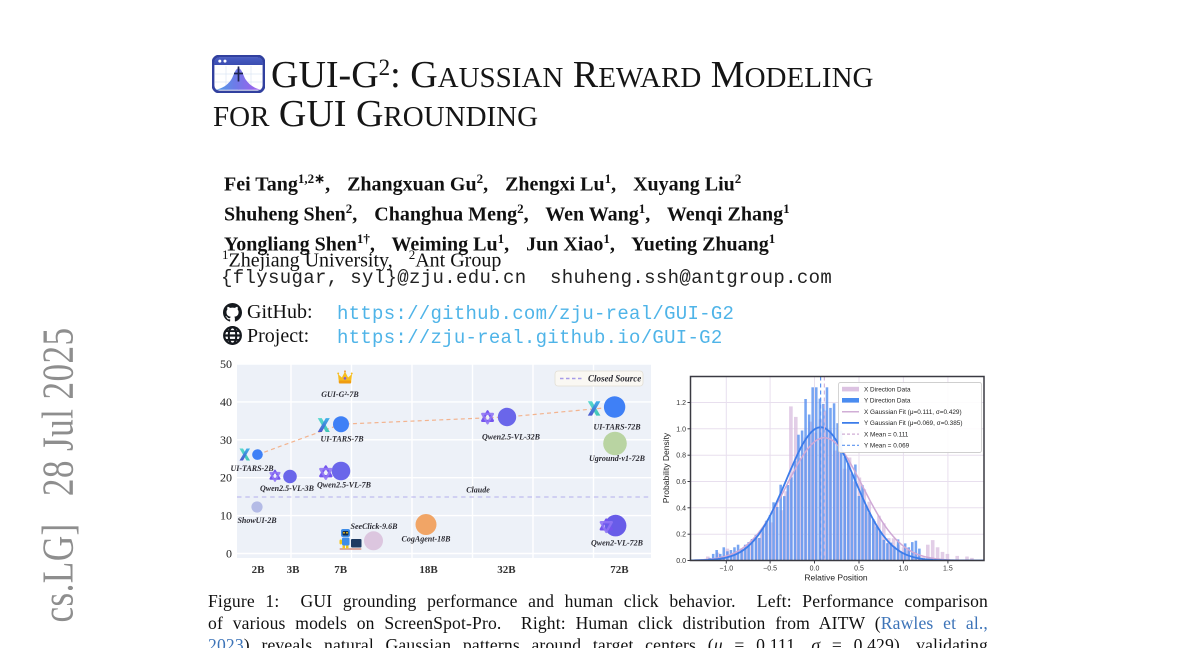 Image resolution: width=1200 pixels, height=648 pixels. I want to click on svg-text: −1.0, so click(726, 569).